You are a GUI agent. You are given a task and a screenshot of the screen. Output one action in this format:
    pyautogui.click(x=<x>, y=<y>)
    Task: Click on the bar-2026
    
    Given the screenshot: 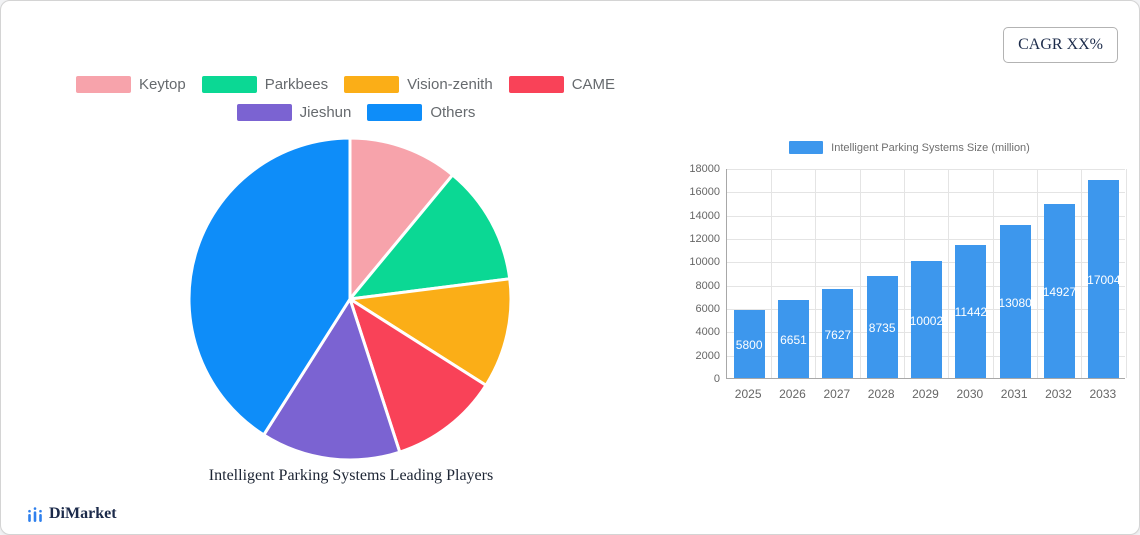 What is the action you would take?
    pyautogui.click(x=793, y=339)
    